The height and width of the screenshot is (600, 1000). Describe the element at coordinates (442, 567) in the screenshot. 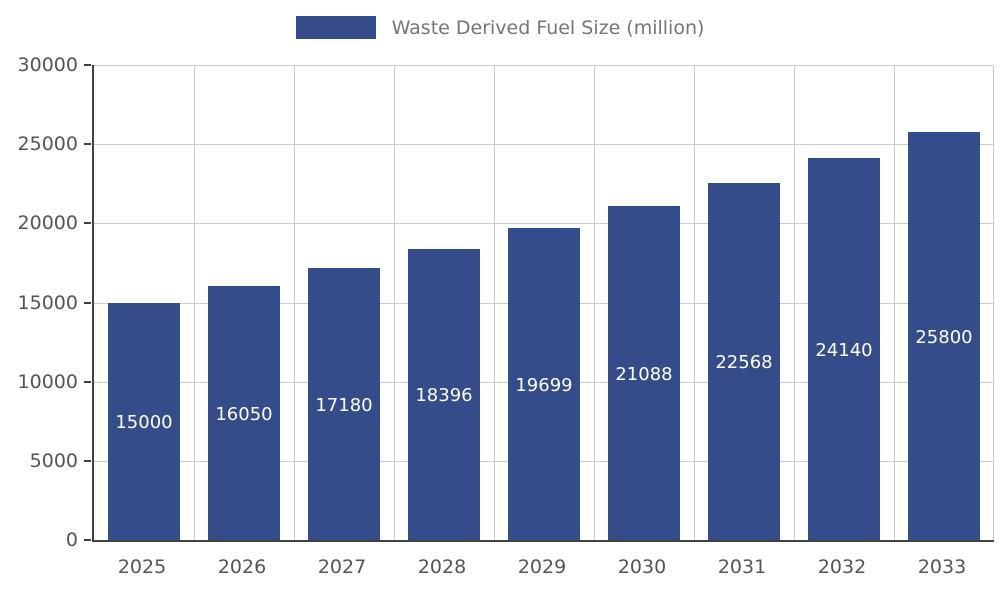

I see `x-axis-tick-label: 2028` at that location.